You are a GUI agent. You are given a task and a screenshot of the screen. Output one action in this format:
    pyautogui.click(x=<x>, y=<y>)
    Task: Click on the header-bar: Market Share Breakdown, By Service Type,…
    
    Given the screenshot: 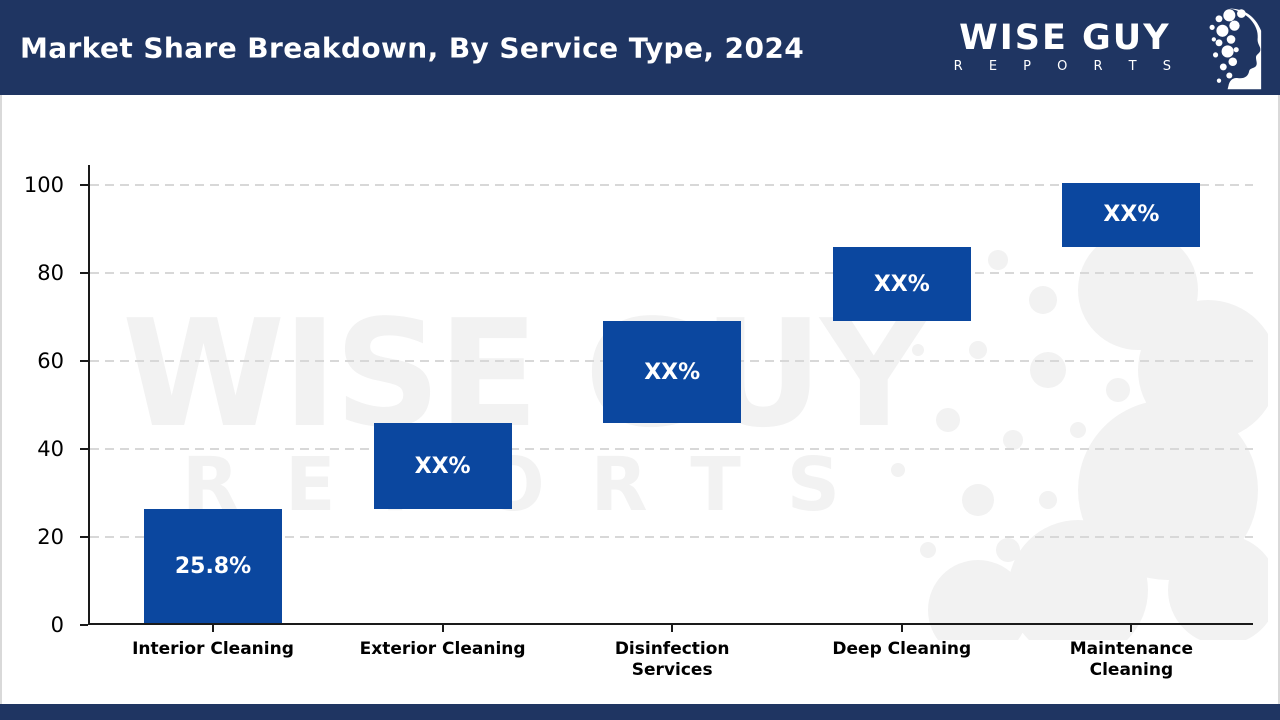 What is the action you would take?
    pyautogui.click(x=640, y=47)
    